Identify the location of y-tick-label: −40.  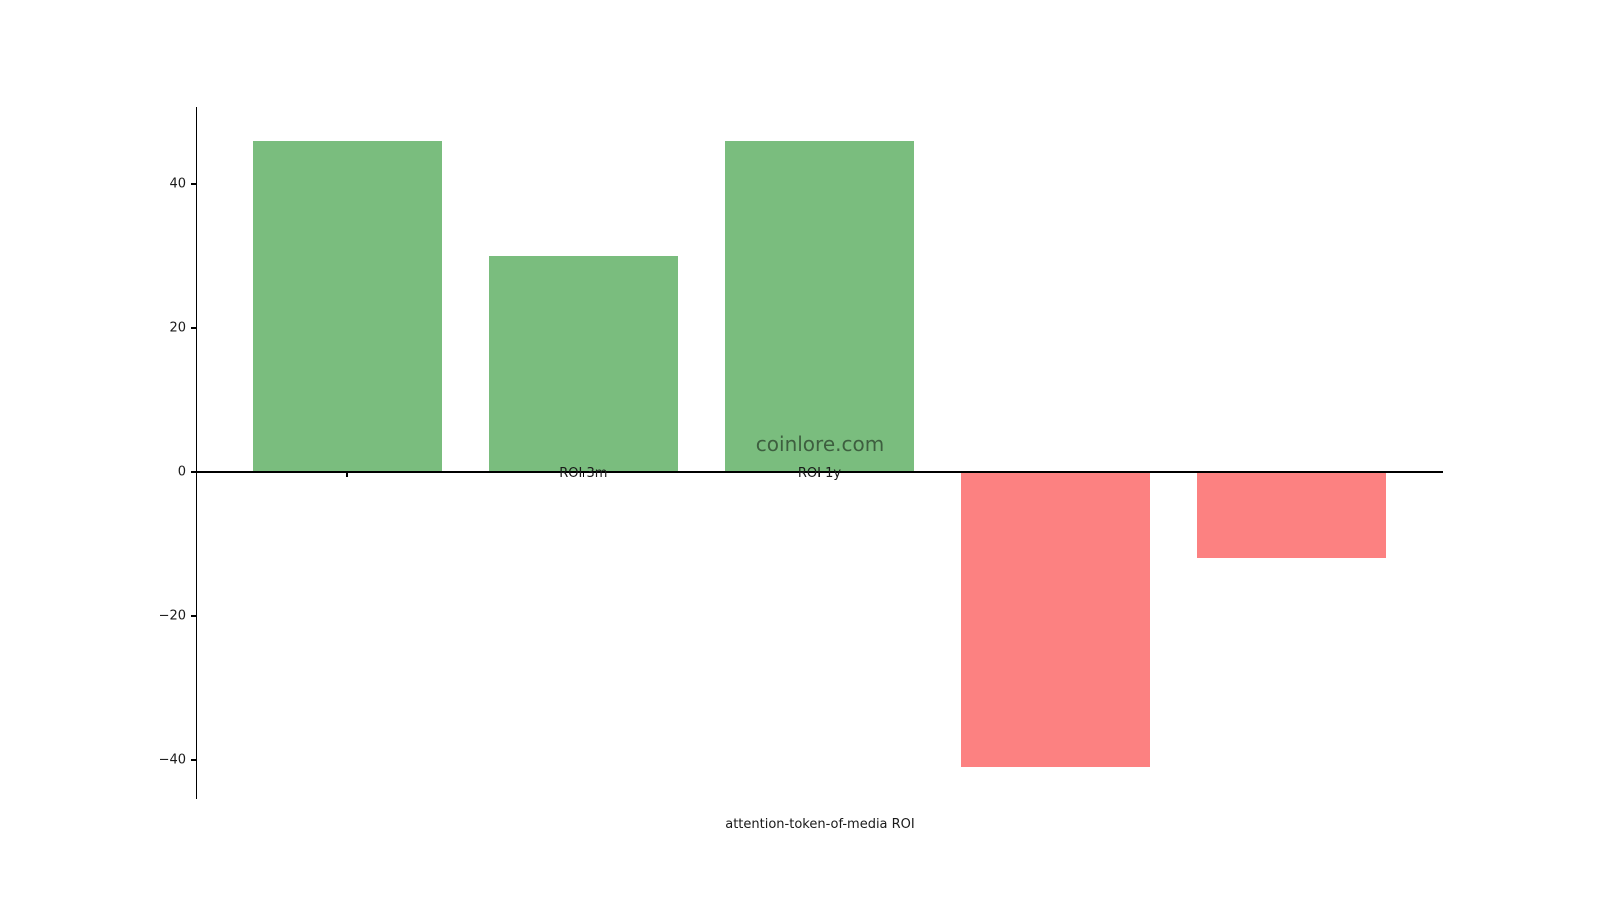
(172, 760).